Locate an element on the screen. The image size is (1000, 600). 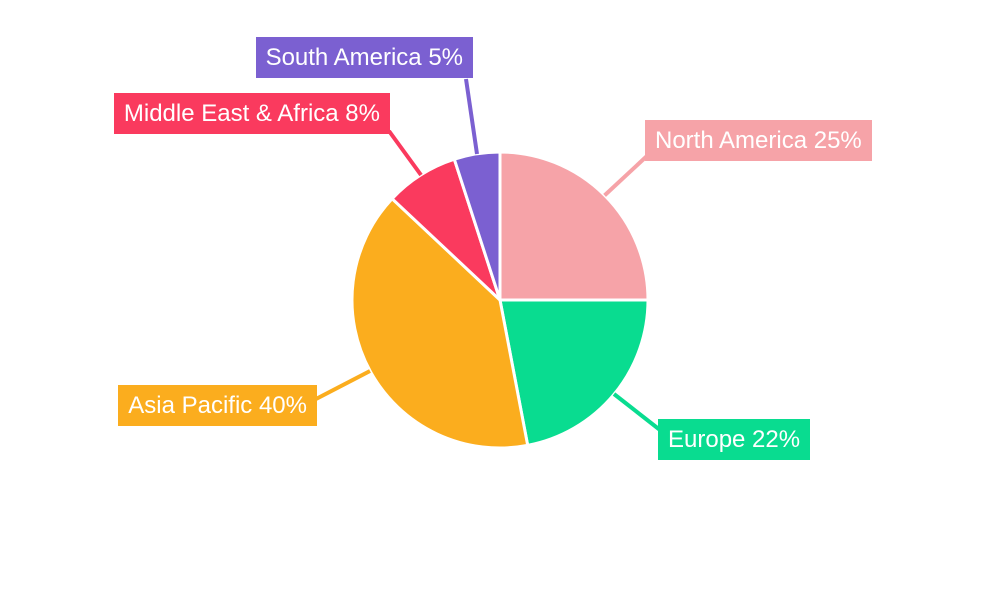
leader-line-north-america is located at coordinates (626, 175).